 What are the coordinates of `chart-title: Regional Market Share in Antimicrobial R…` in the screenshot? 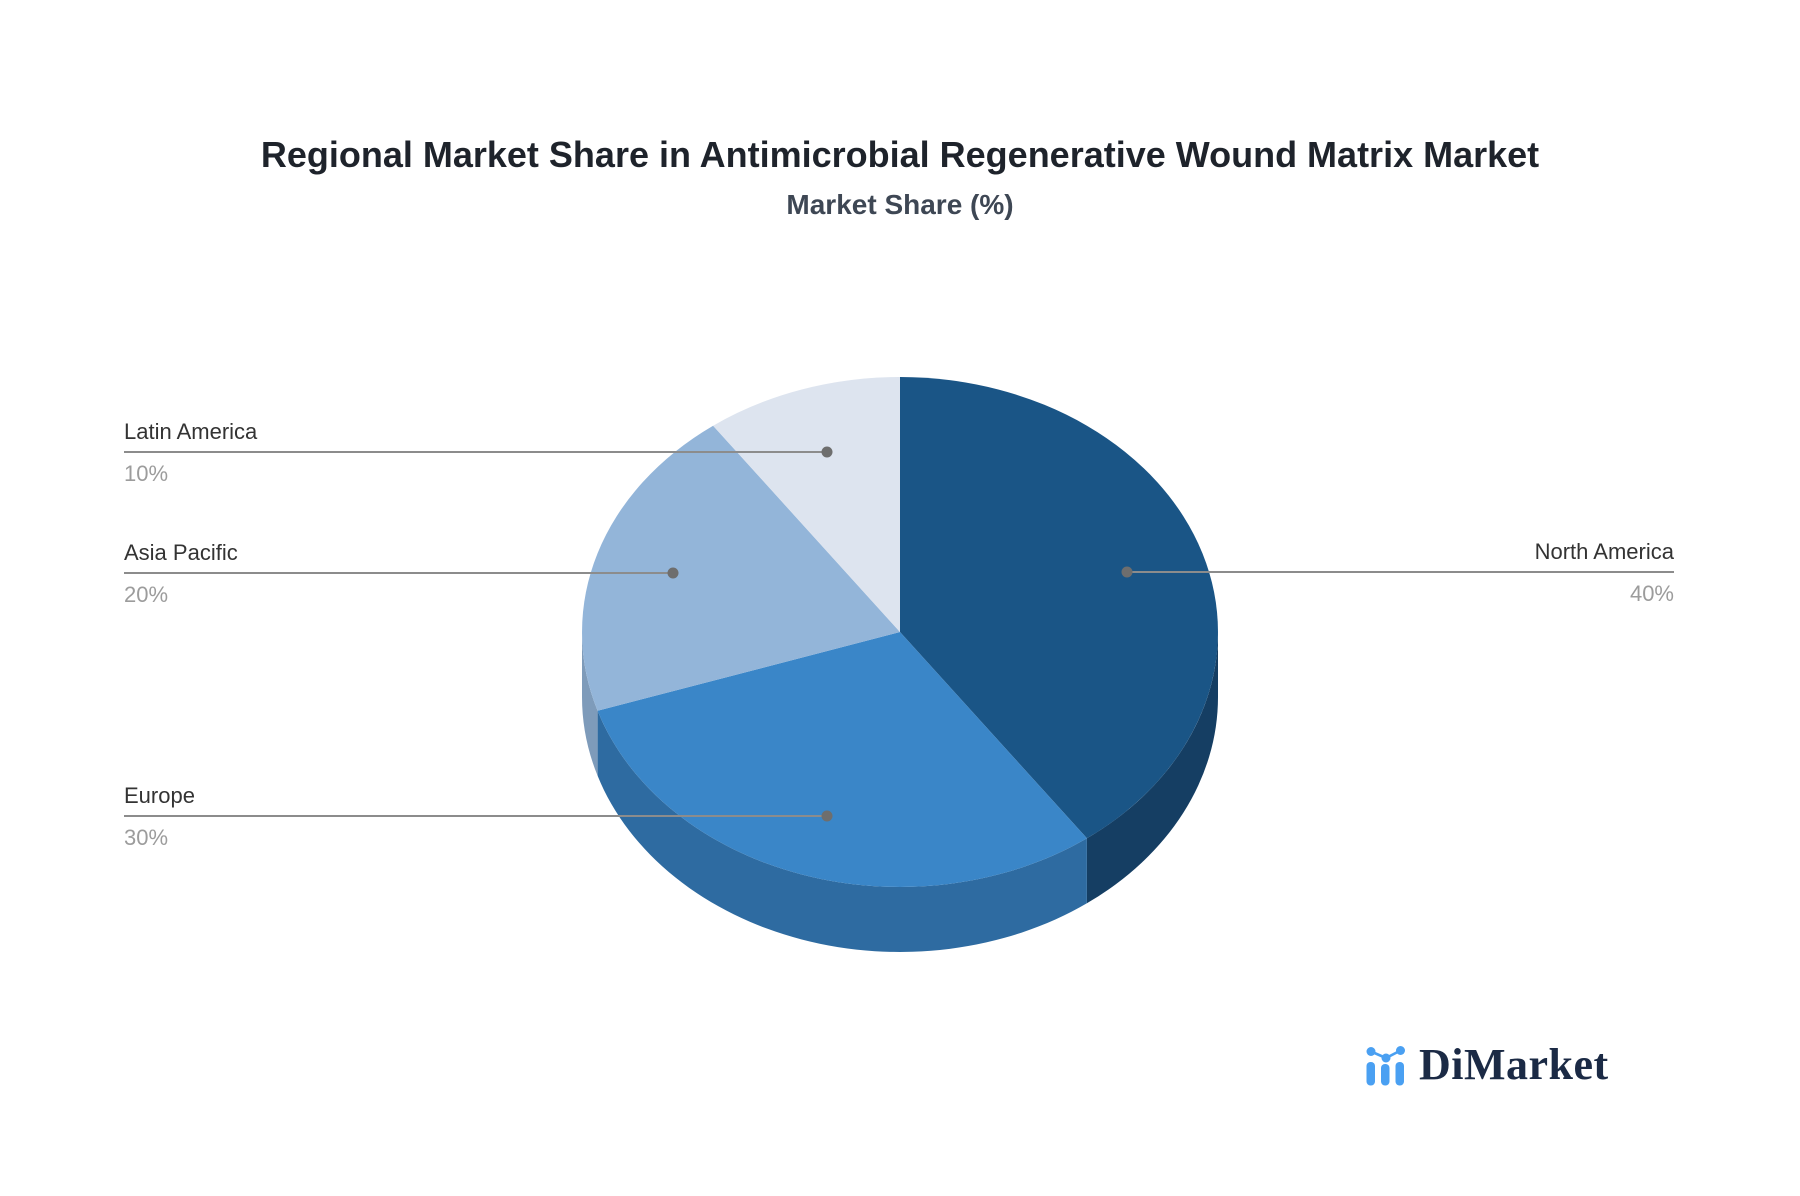 It's located at (900, 154).